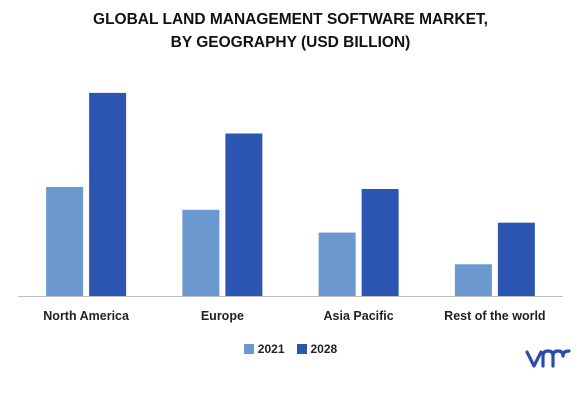  I want to click on vmr-logo-graphic, so click(548, 358).